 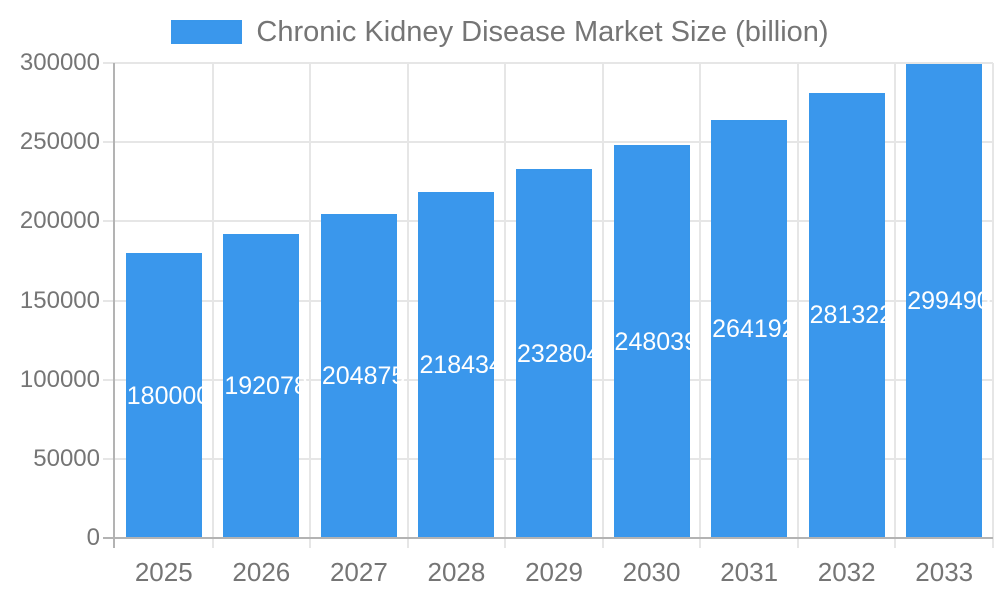 I want to click on x-axis-line, so click(x=548, y=538).